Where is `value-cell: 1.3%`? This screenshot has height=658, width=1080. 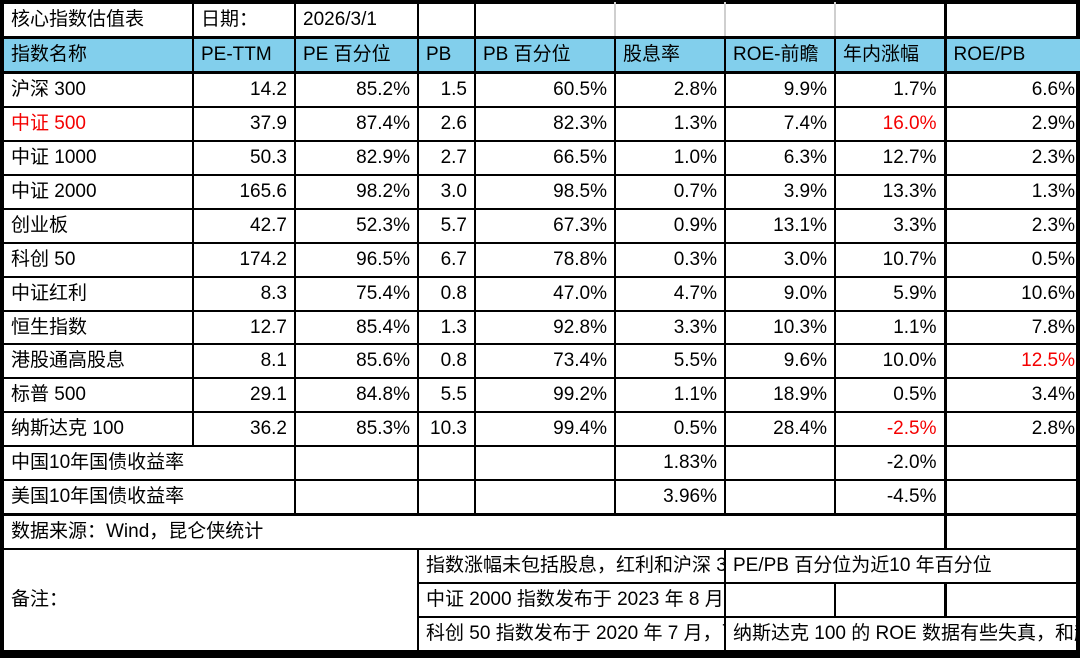 value-cell: 1.3% is located at coordinates (670, 123).